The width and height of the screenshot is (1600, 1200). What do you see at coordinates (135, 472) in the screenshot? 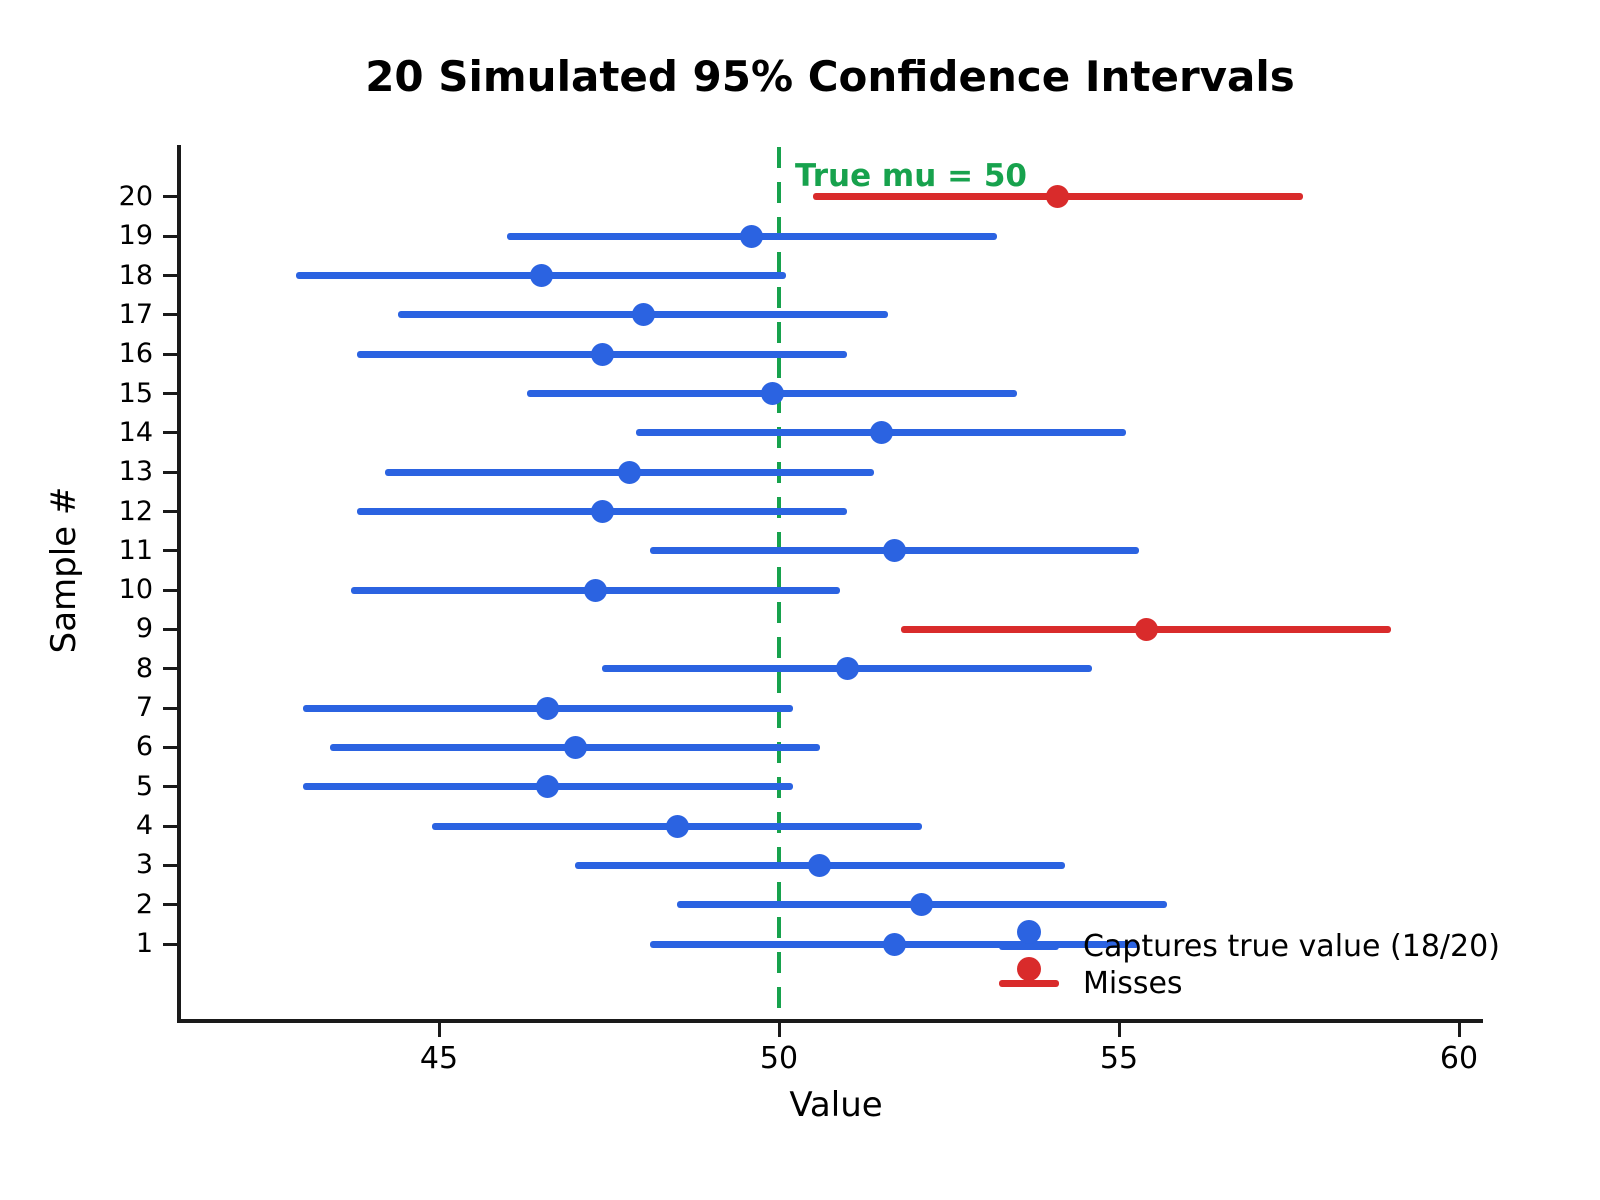
I see `y-tick-label-13: 13` at bounding box center [135, 472].